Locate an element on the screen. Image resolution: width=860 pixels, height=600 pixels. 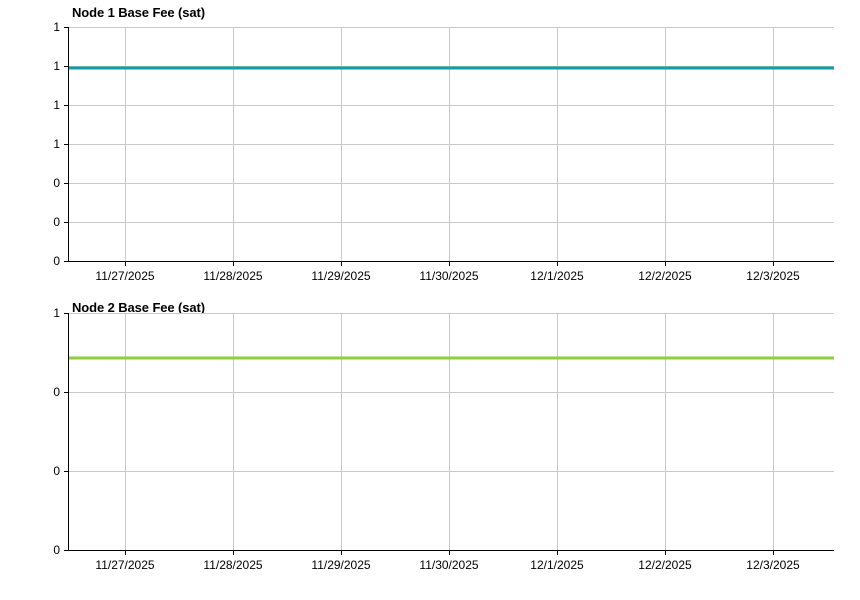
chart-title-node-2: Node 2 Base Fee (sat) is located at coordinates (139, 307).